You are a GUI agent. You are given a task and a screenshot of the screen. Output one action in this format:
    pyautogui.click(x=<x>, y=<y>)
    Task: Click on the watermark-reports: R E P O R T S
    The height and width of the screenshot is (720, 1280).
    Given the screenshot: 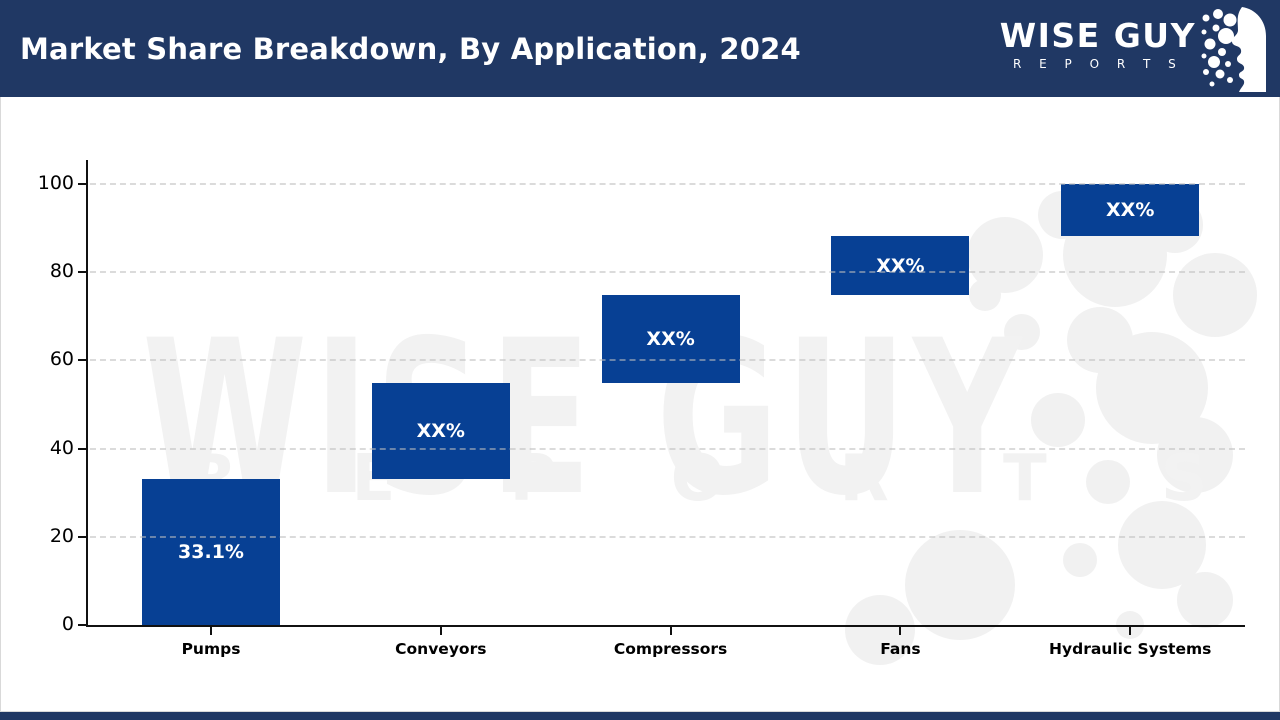 What is the action you would take?
    pyautogui.click(x=721, y=479)
    